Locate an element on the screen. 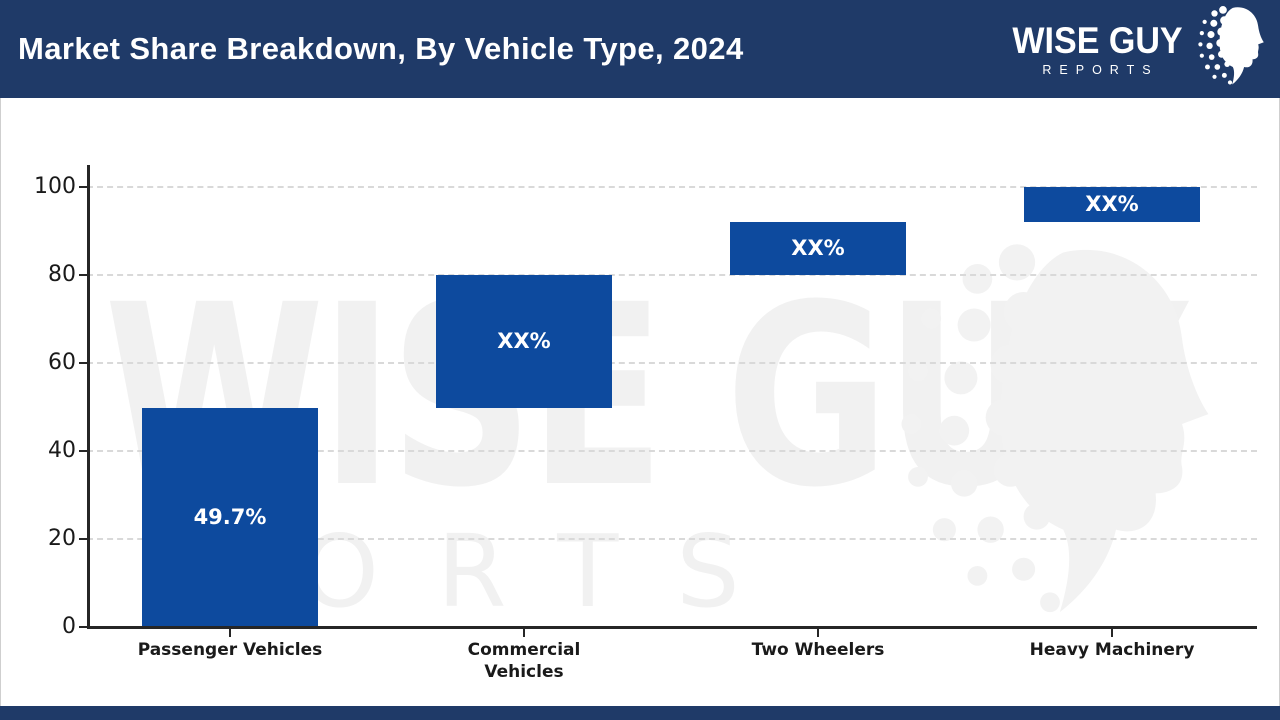  y-tick-label: 40 is located at coordinates (62, 450).